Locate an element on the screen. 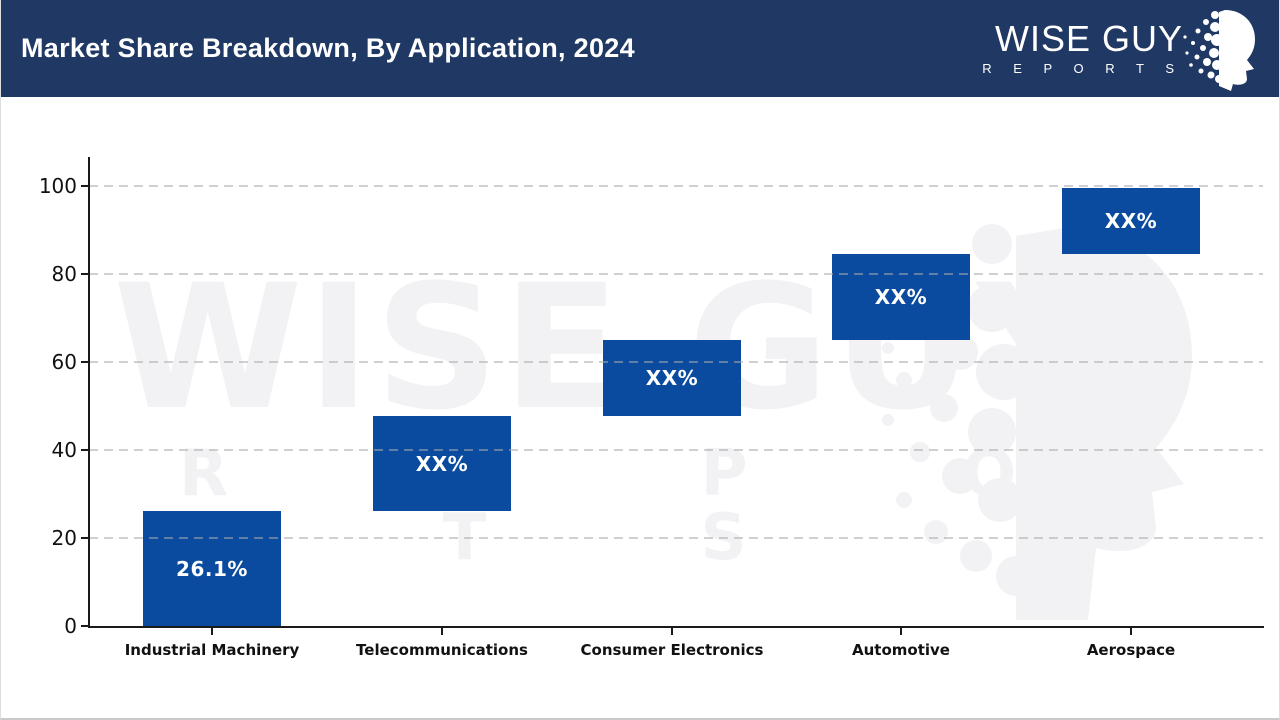  logo-wordmark: WISE GUY is located at coordinates (1088, 38).